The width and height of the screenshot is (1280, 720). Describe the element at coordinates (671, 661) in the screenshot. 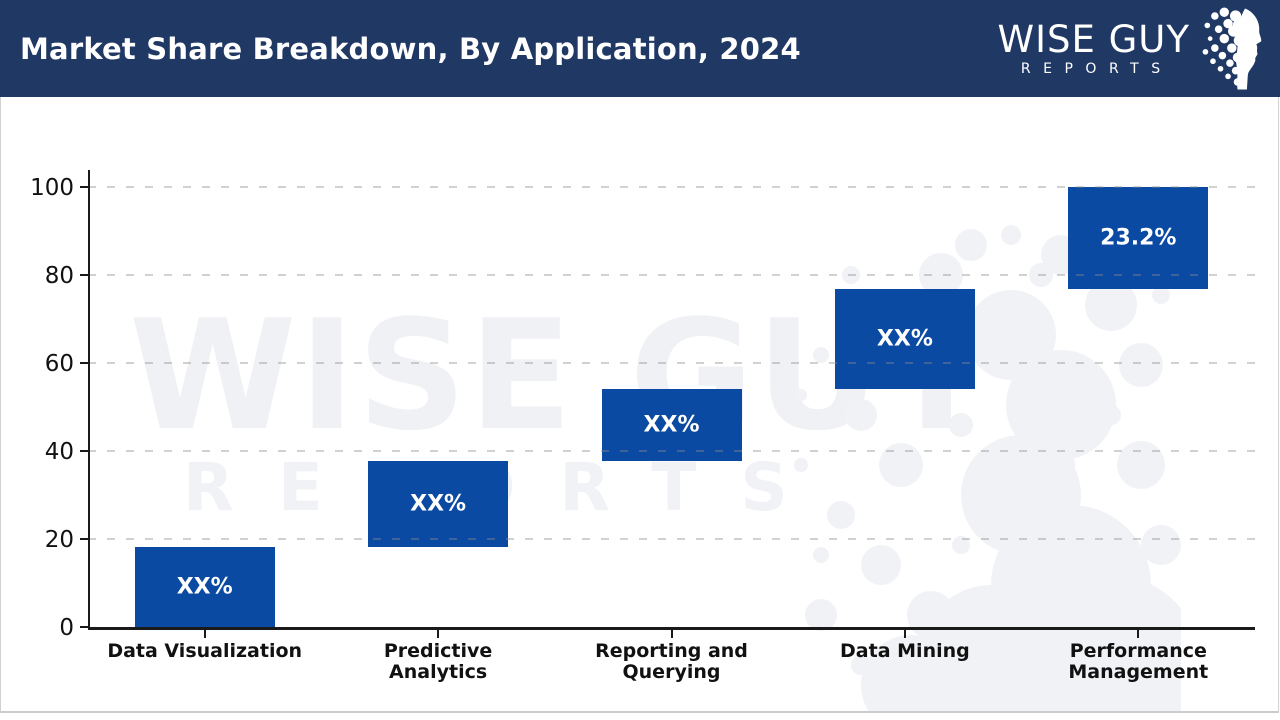

I see `x-category-label: Reporting and Querying` at that location.